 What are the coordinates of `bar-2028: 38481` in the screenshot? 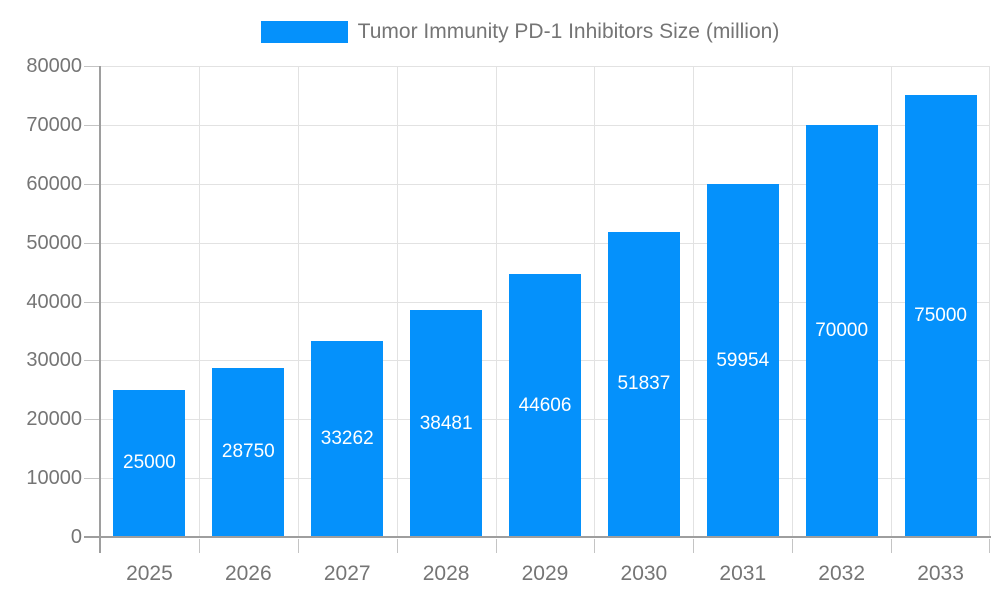 It's located at (446, 423).